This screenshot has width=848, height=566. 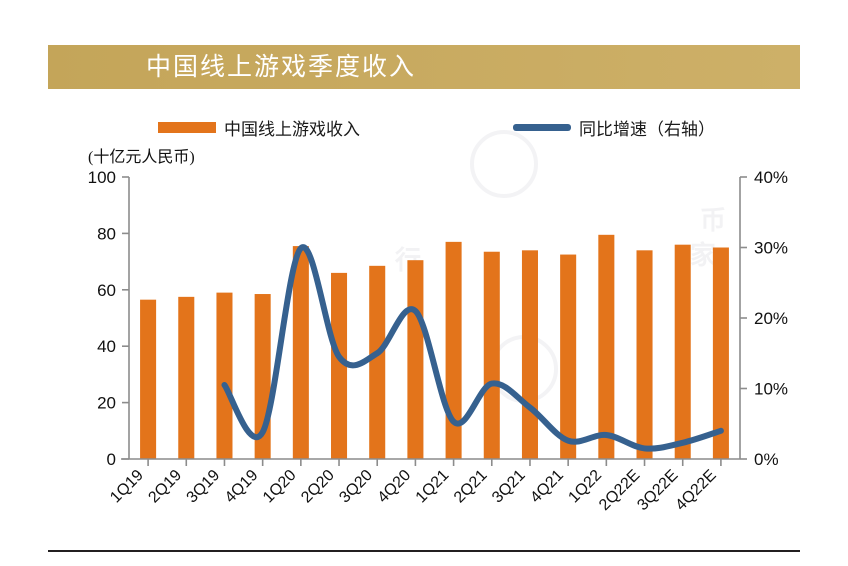 What do you see at coordinates (111, 459) in the screenshot?
I see `y-axis-tick-label: 0` at bounding box center [111, 459].